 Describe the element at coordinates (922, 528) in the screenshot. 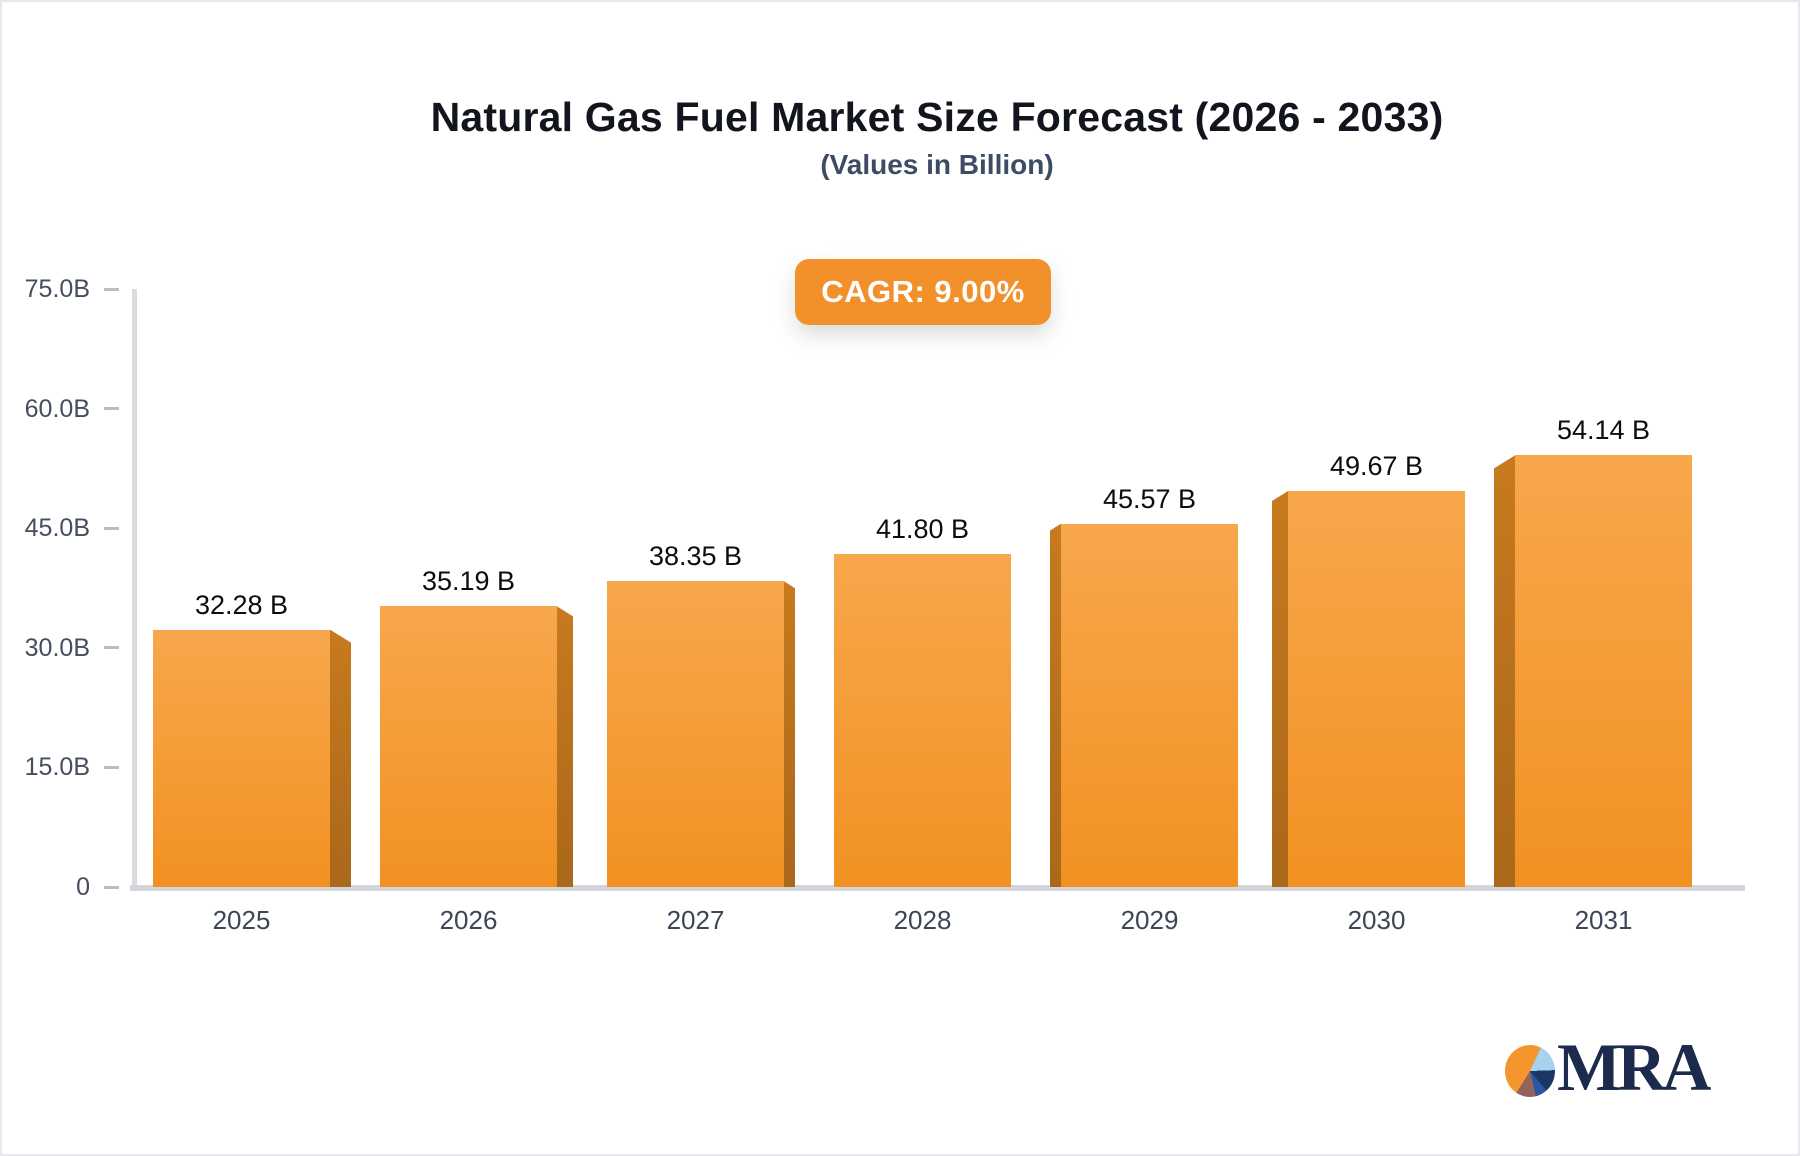

I see `bar-value-label: 41.80 B` at that location.